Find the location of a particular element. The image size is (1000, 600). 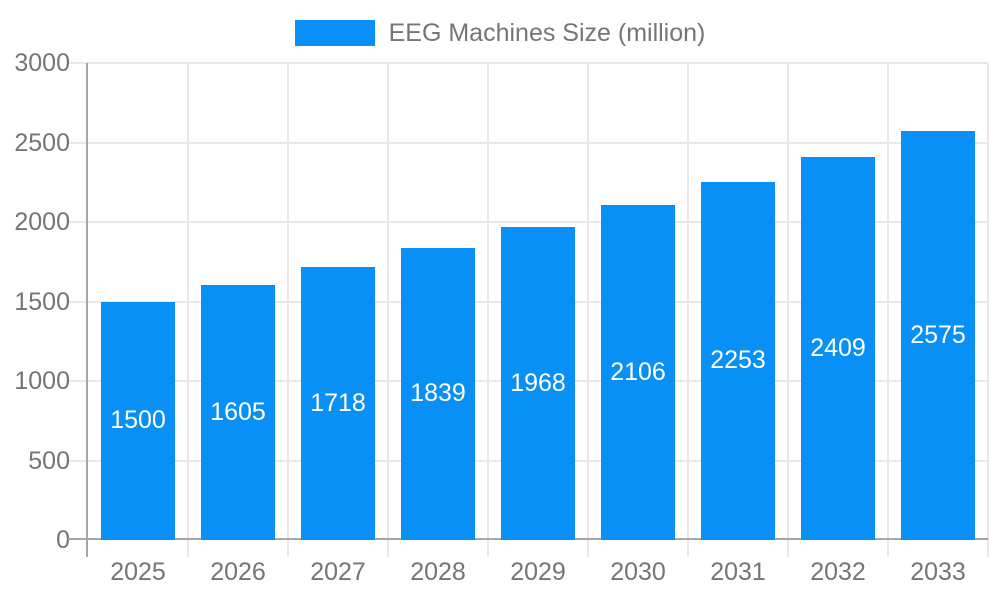

y-axis-tick-label: 0 is located at coordinates (63, 540).